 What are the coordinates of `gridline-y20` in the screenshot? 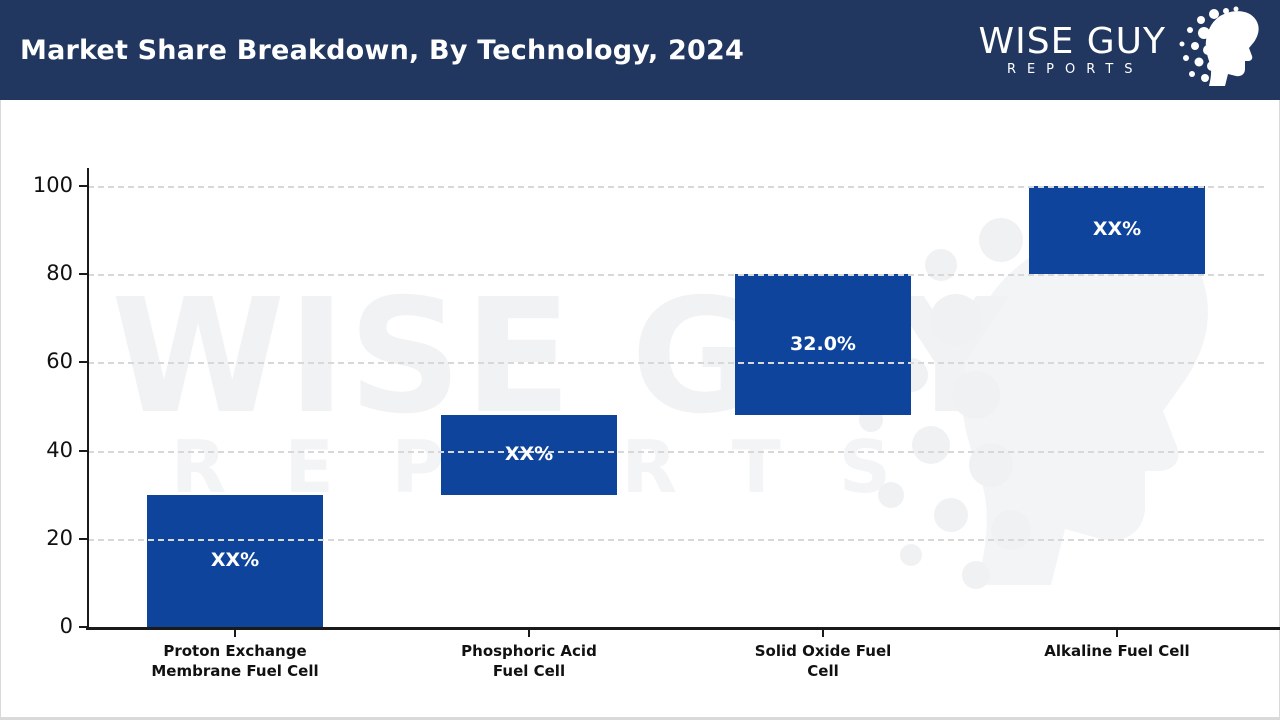 It's located at (676, 539).